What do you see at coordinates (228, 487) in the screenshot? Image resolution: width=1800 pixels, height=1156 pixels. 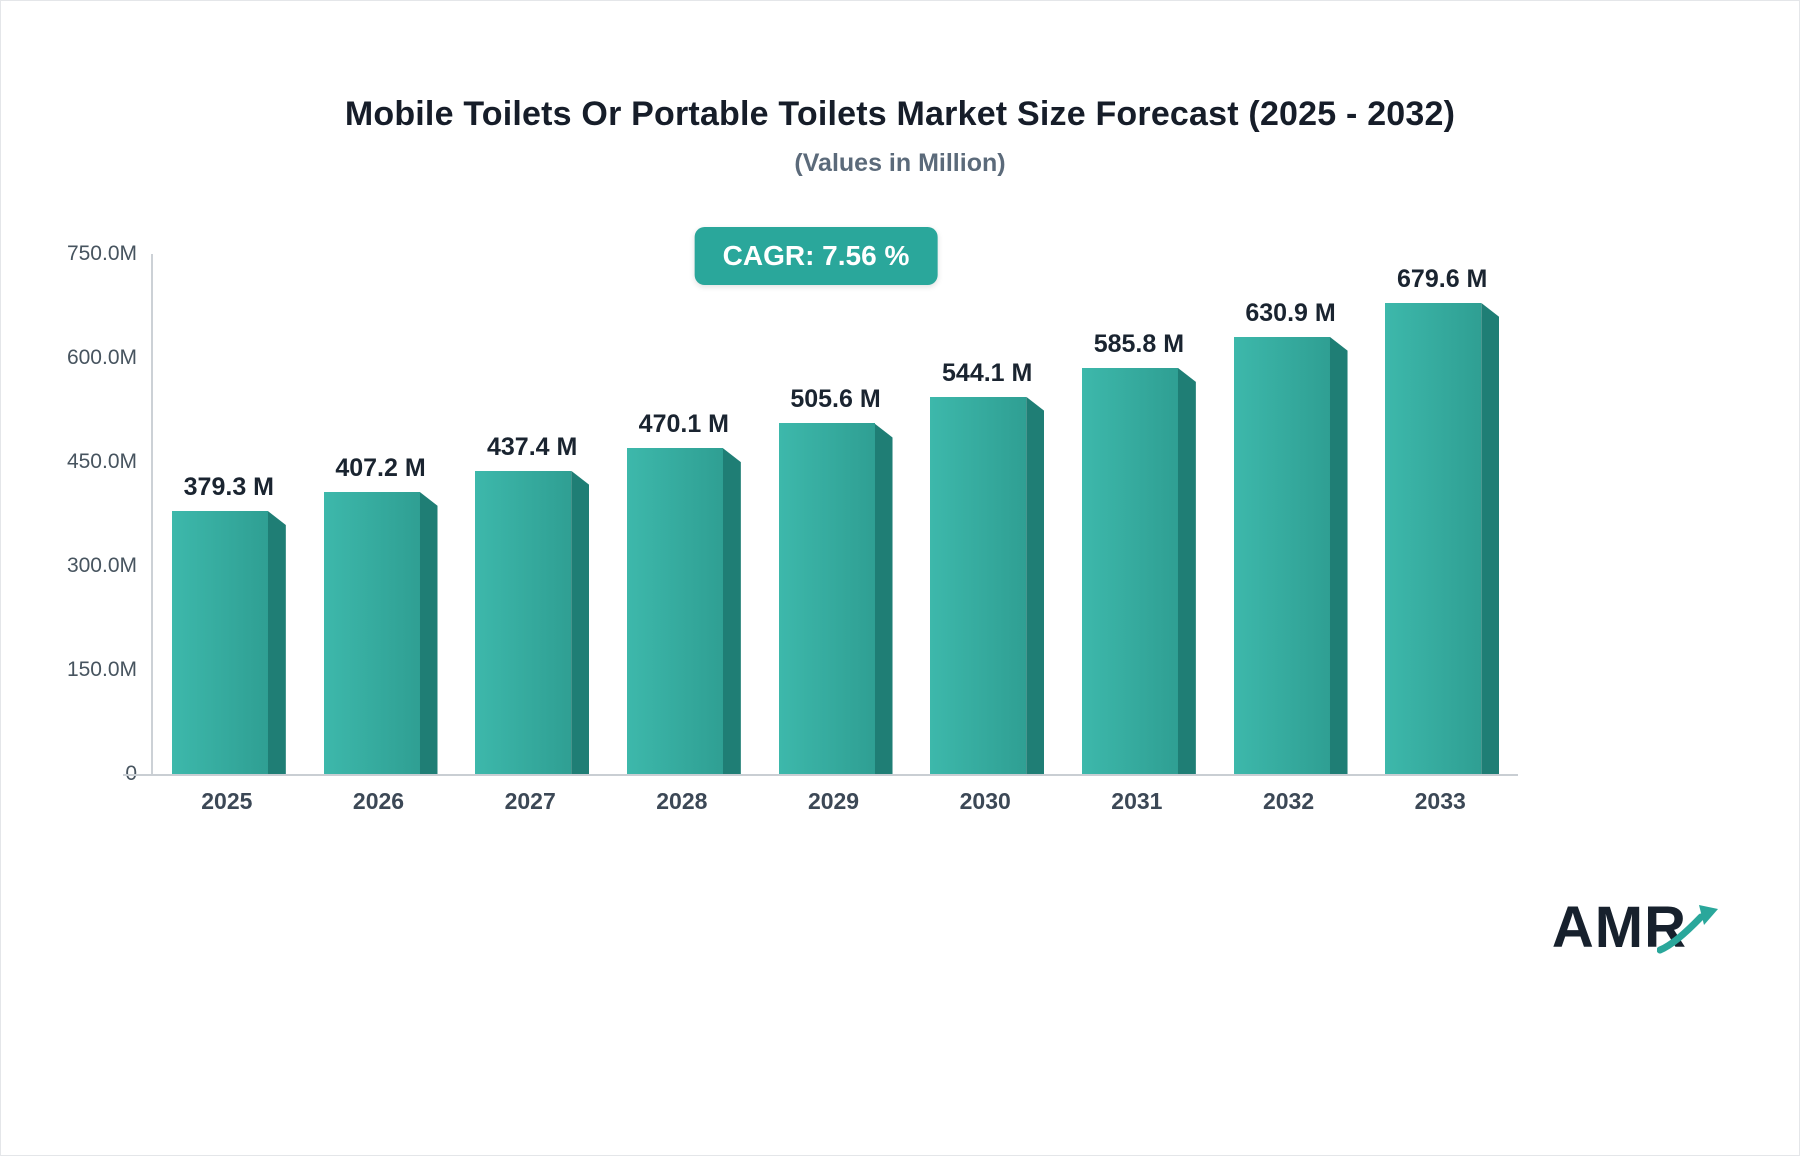 I see `bar-value-label: 379.3 M` at bounding box center [228, 487].